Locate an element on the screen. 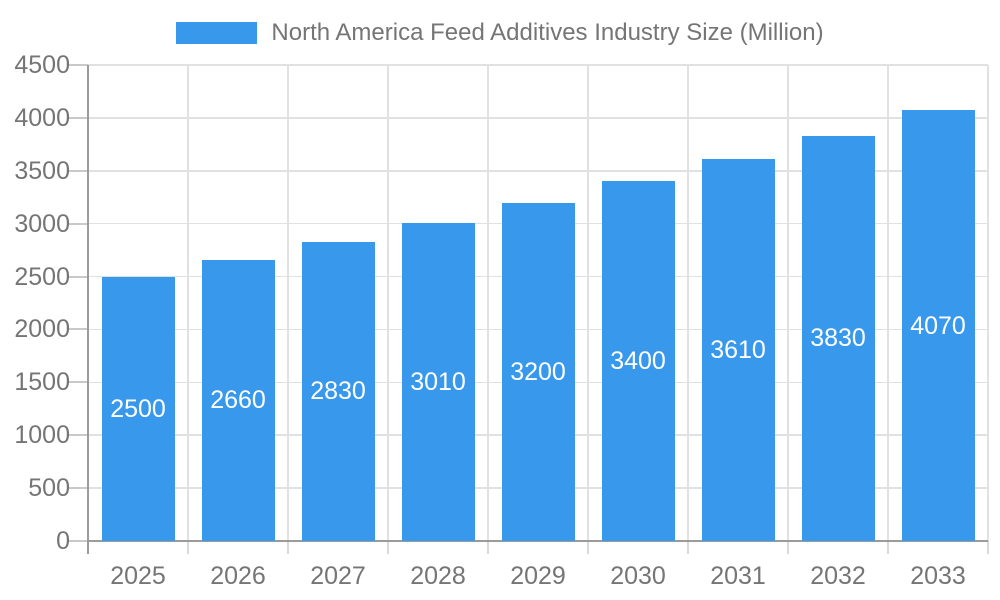 Image resolution: width=1000 pixels, height=600 pixels. y-axis-label: 1500 is located at coordinates (42, 382).